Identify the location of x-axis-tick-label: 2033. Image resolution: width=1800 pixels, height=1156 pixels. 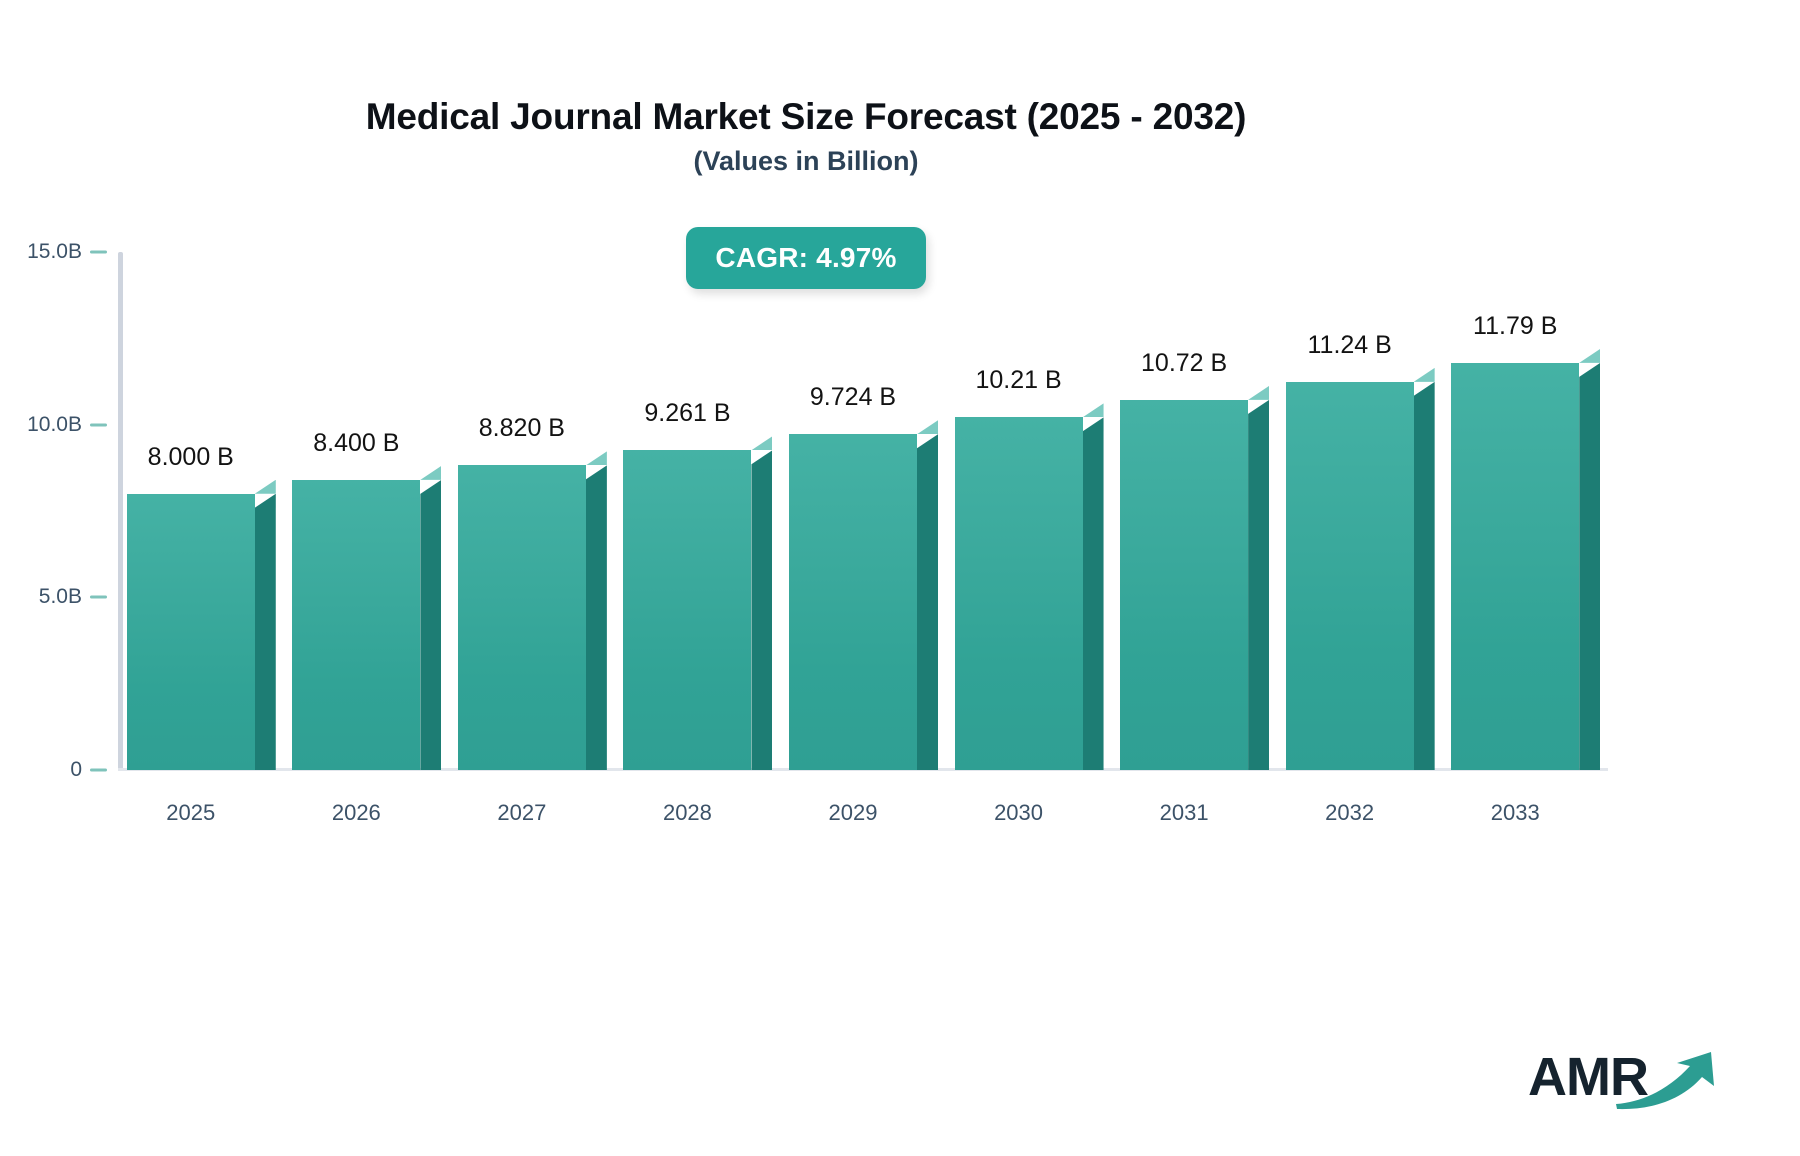
(1515, 812).